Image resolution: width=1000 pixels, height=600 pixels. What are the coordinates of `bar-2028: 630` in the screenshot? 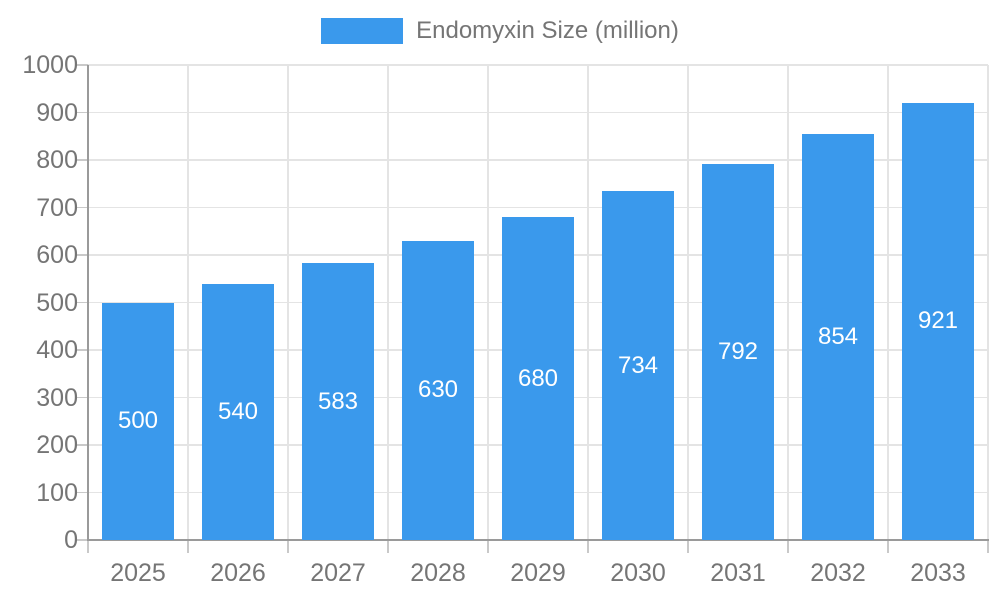 It's located at (438, 390).